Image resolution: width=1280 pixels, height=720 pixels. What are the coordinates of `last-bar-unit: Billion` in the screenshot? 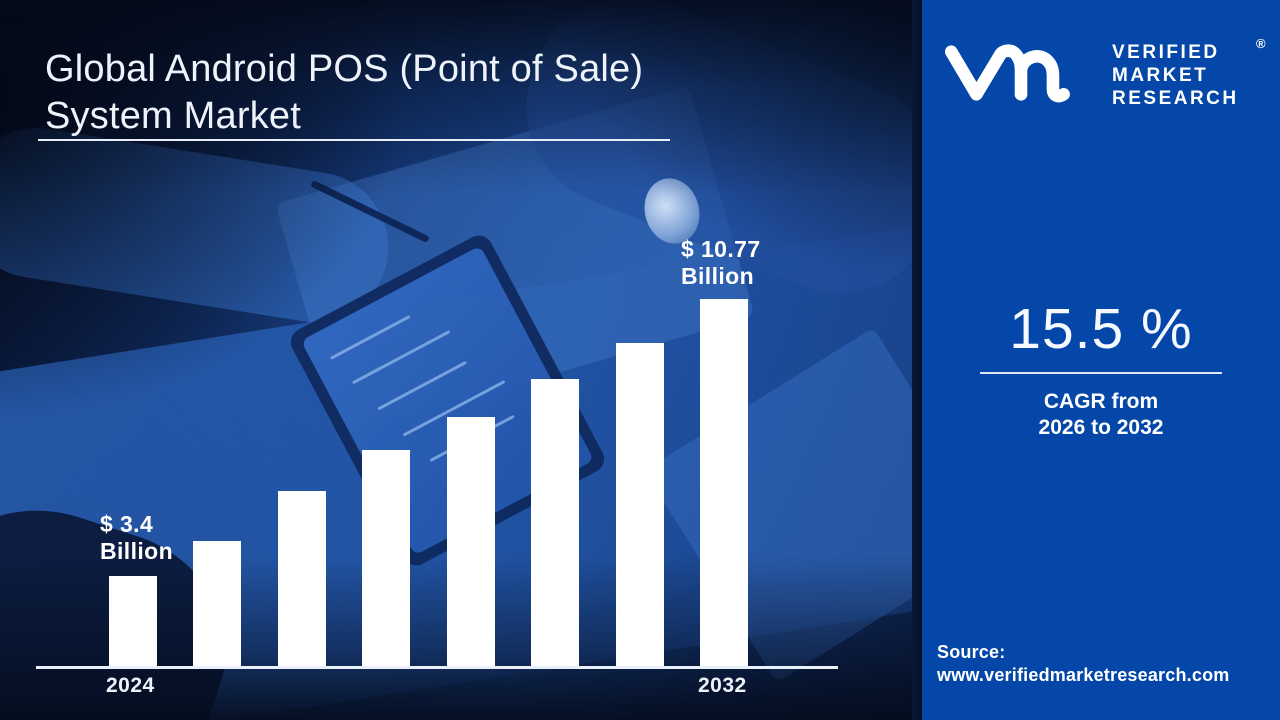 It's located at (718, 276).